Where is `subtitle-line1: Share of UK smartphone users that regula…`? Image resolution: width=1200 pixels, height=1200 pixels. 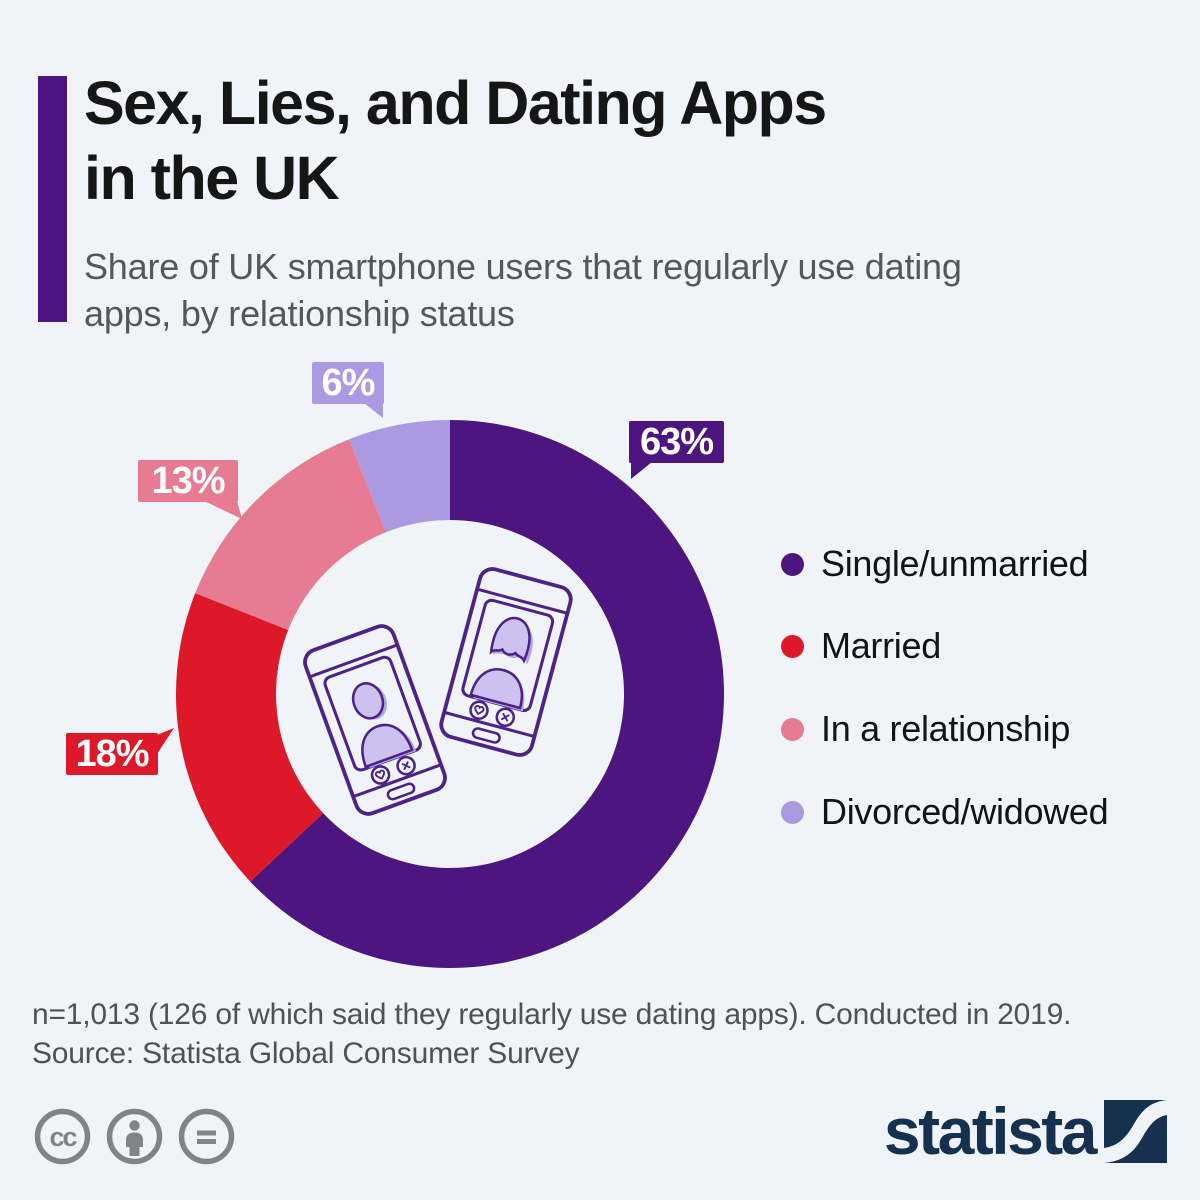
subtitle-line1: Share of UK smartphone users that regula… is located at coordinates (523, 266).